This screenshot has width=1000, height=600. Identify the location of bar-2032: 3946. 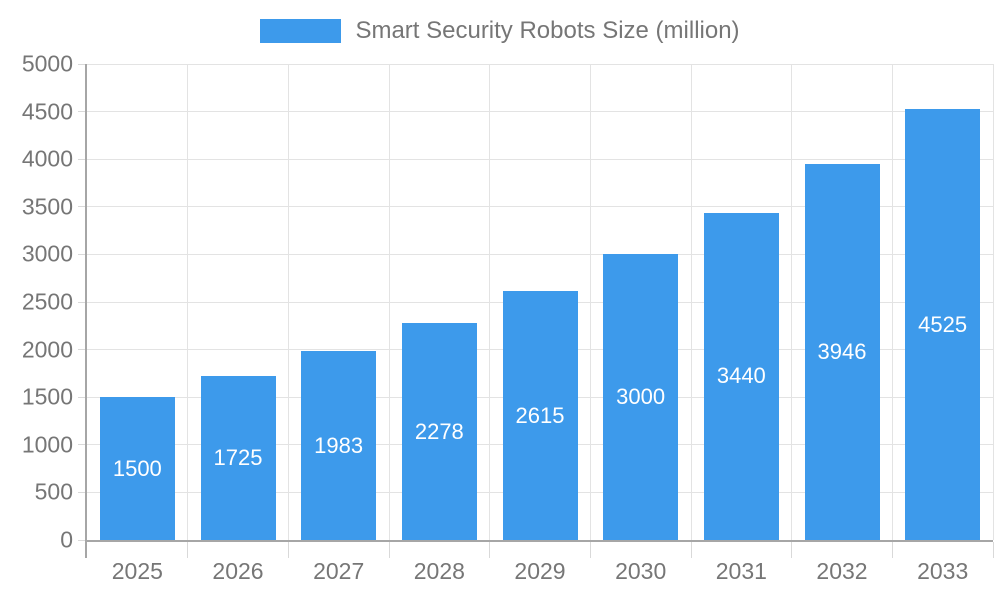
(842, 352).